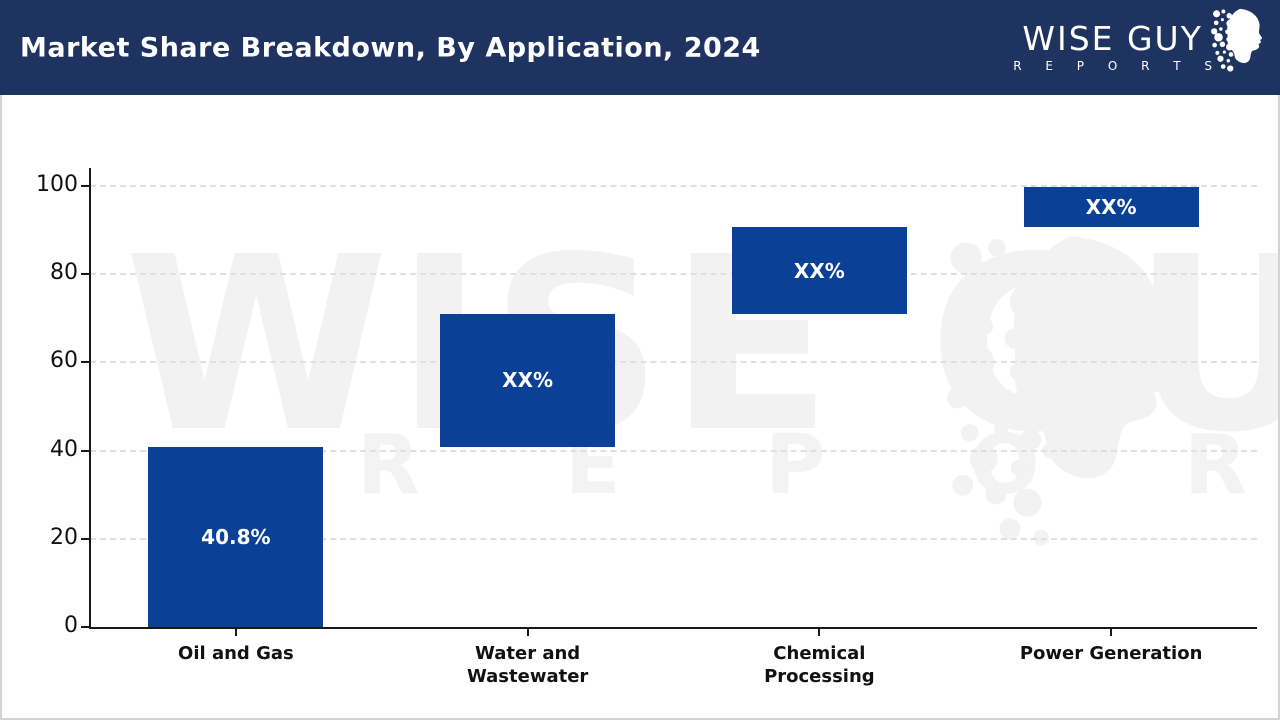  Describe the element at coordinates (1117, 65) in the screenshot. I see `logo-subtext: R E P O R T S` at that location.